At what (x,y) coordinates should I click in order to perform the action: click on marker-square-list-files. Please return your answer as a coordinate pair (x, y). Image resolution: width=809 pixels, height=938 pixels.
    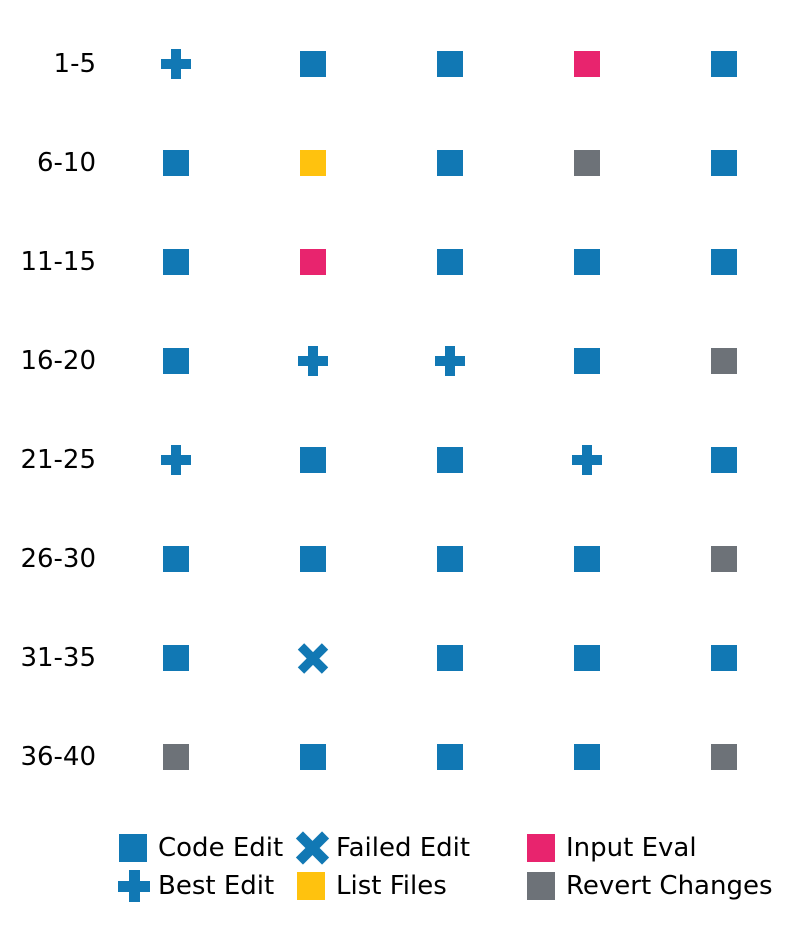
    Looking at the image, I should click on (313, 163).